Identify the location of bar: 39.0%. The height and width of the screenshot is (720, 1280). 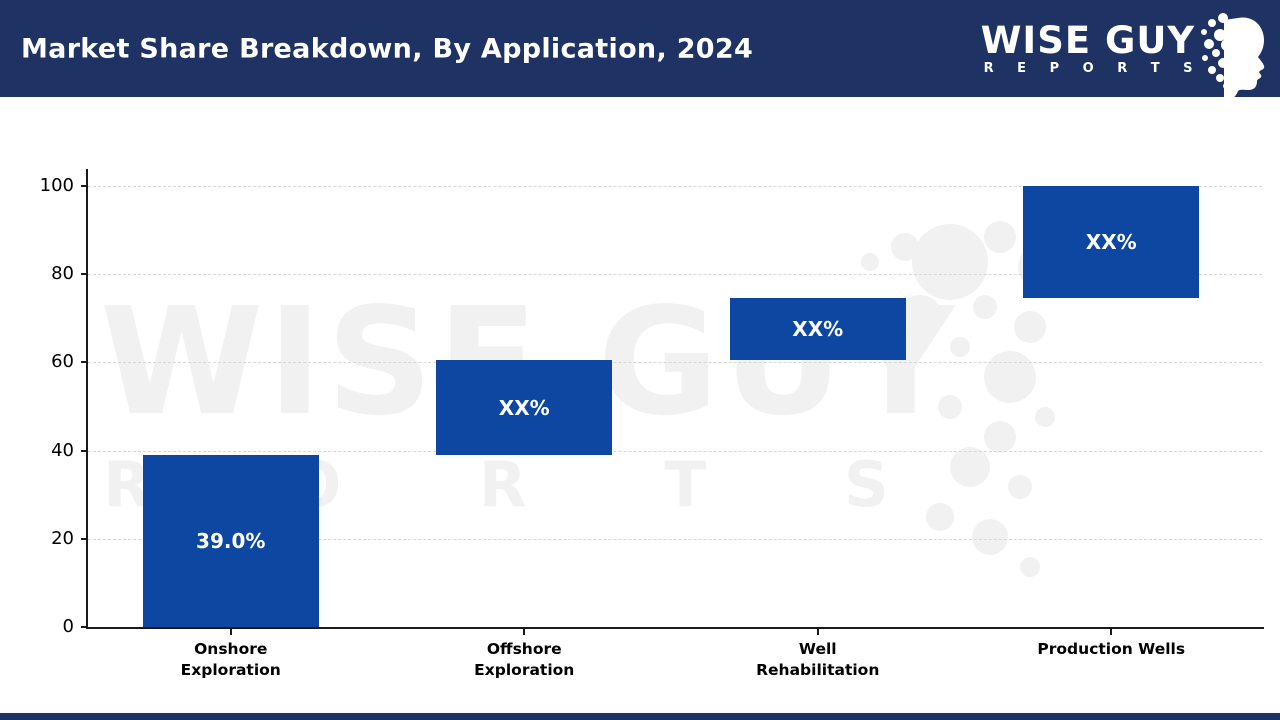
(230, 541).